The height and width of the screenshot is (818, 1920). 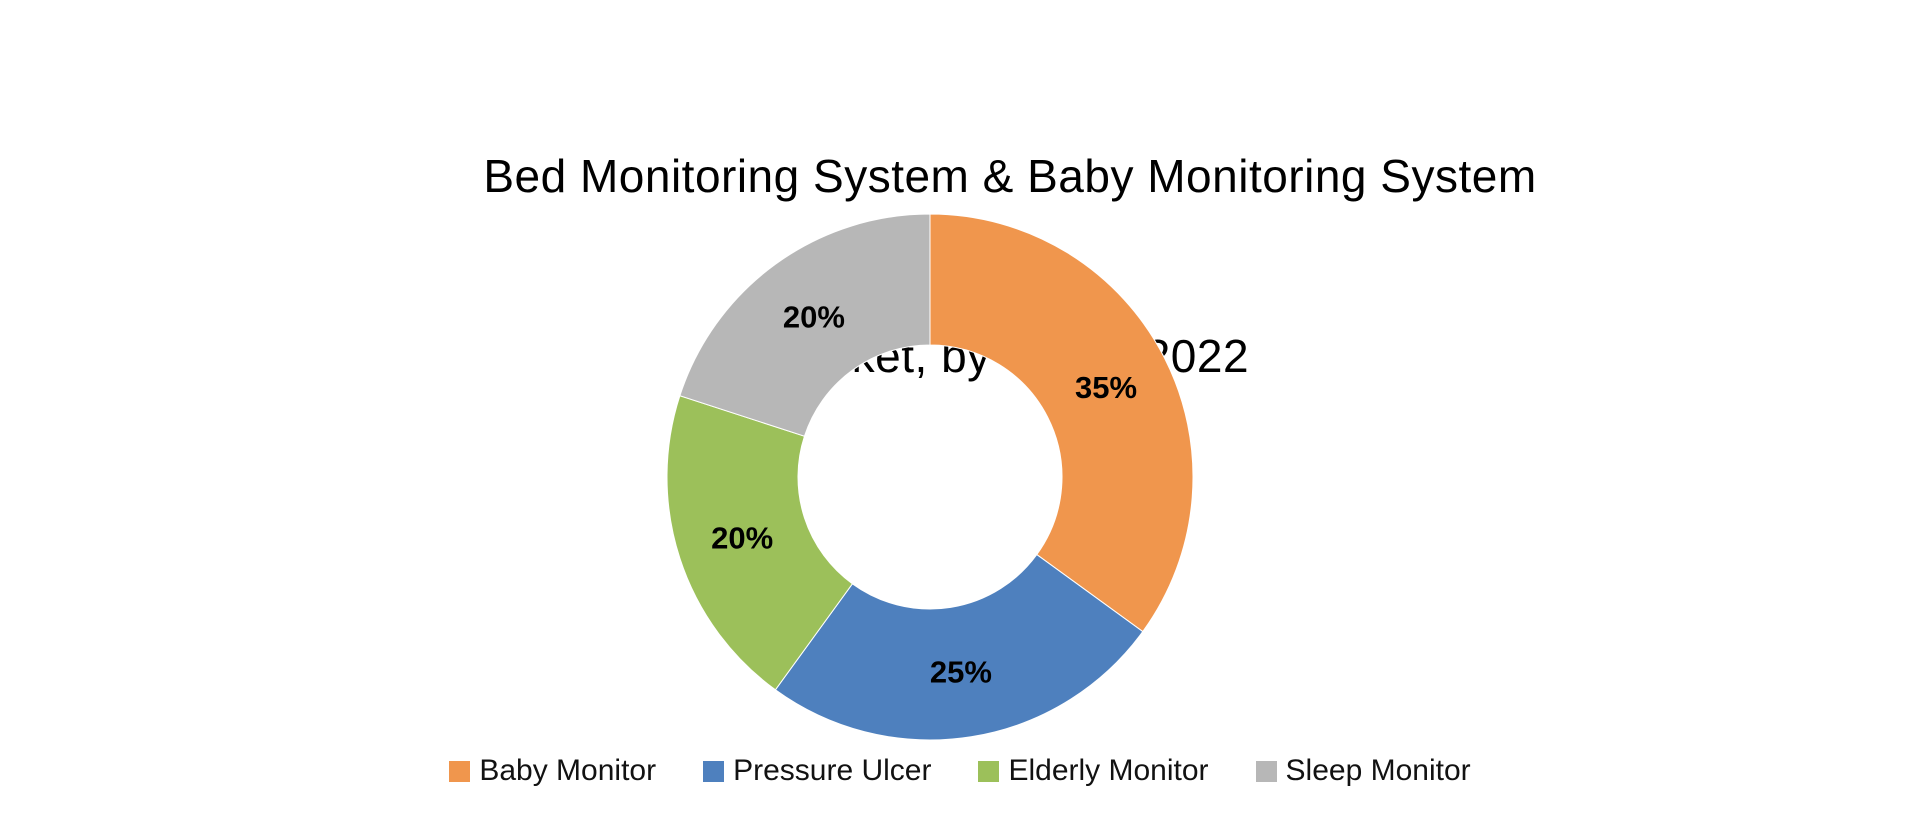 I want to click on pie-slice-sleep-monitor, so click(x=805, y=325).